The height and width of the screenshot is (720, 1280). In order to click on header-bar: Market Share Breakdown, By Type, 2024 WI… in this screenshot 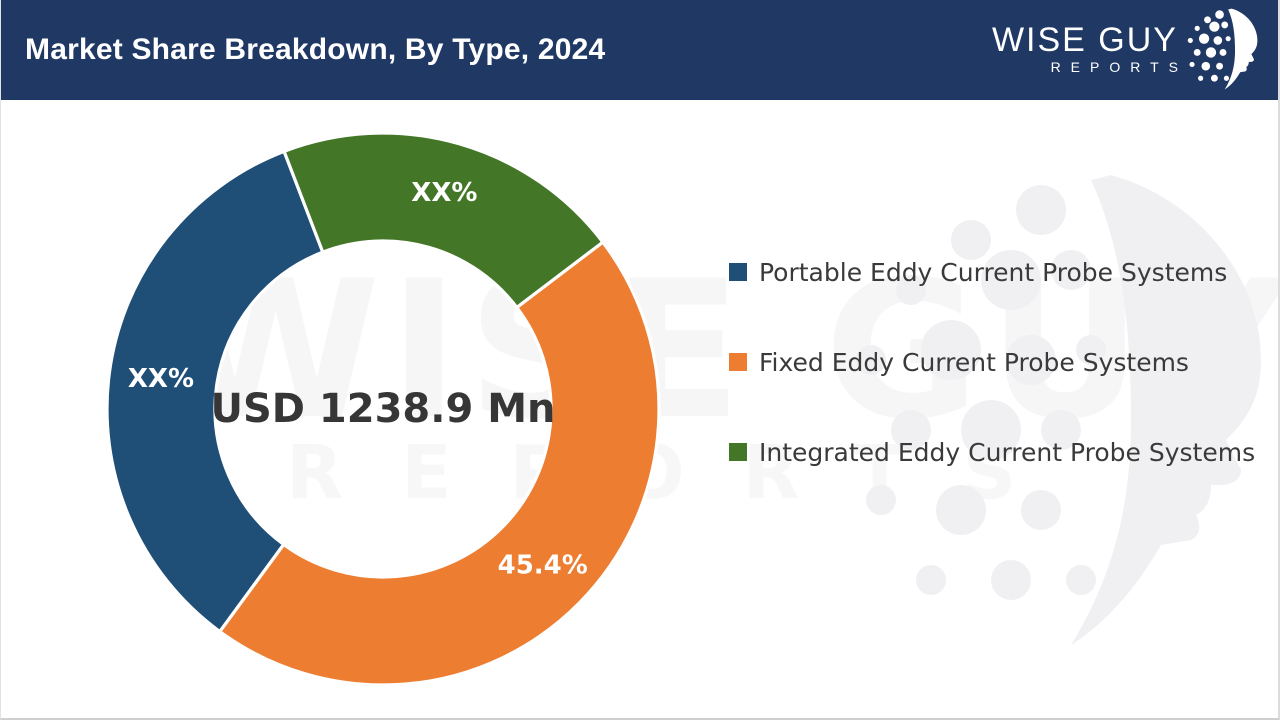, I will do `click(639, 50)`.